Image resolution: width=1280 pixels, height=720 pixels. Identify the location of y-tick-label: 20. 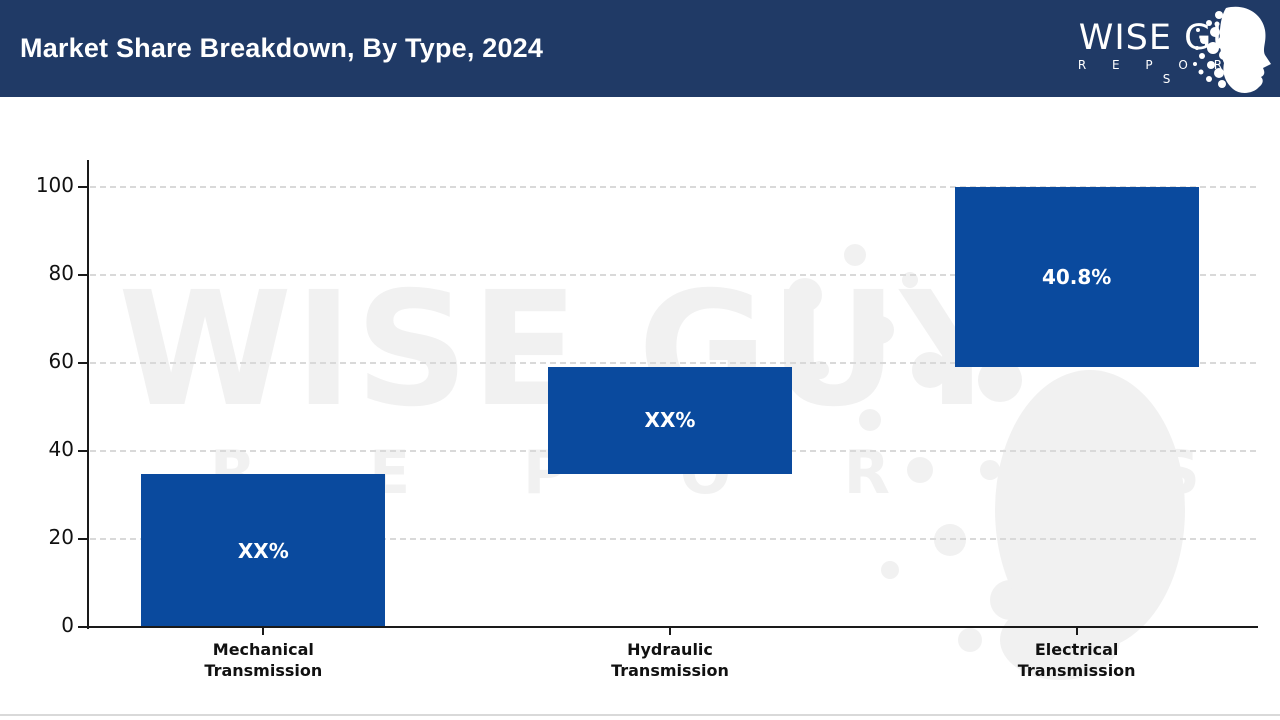
(61, 537).